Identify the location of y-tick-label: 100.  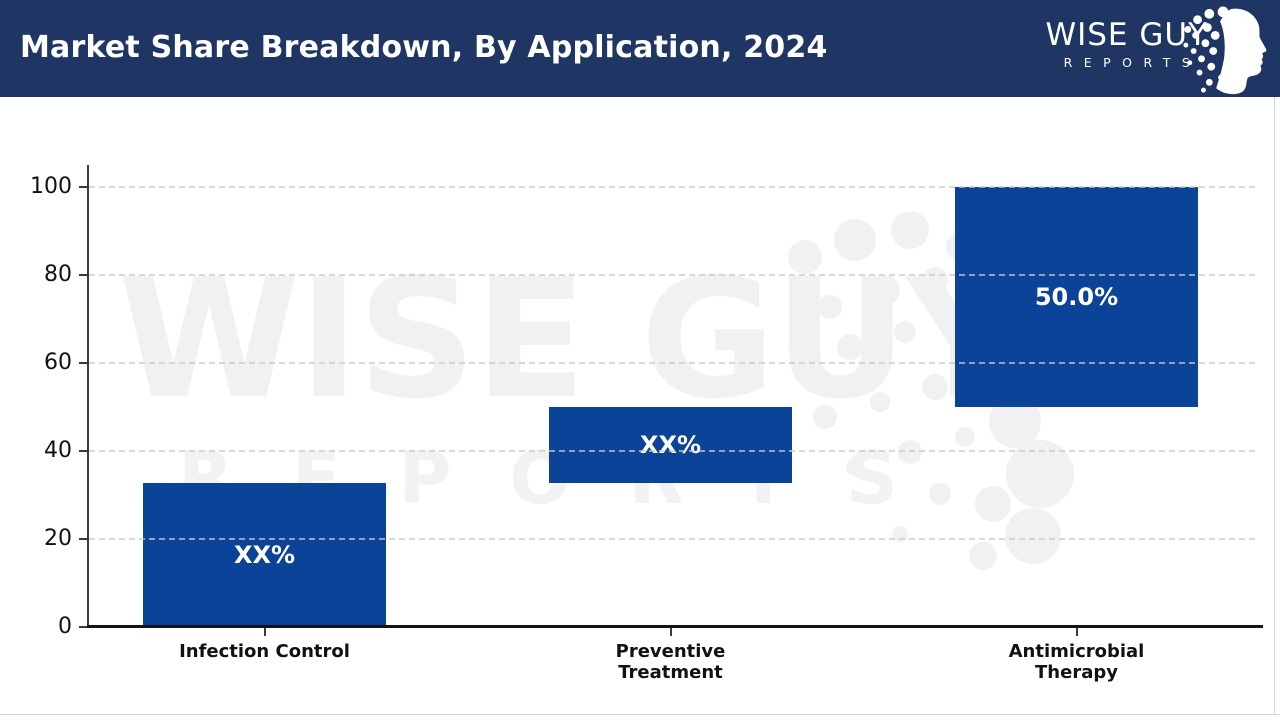
(51, 186).